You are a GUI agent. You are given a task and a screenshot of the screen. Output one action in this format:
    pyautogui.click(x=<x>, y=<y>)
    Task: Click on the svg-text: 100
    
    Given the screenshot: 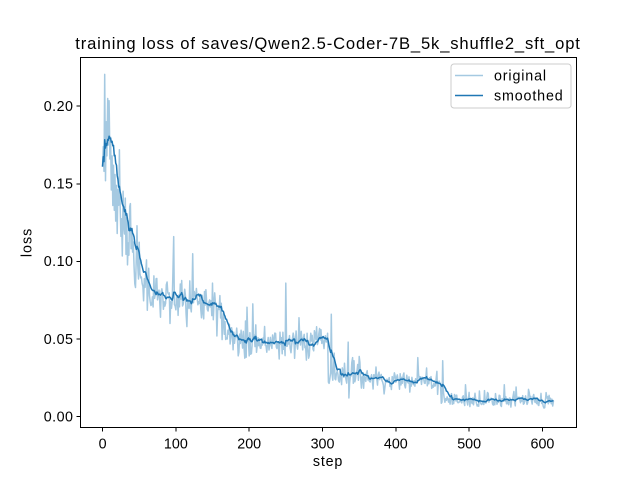 What is the action you would take?
    pyautogui.click(x=176, y=444)
    